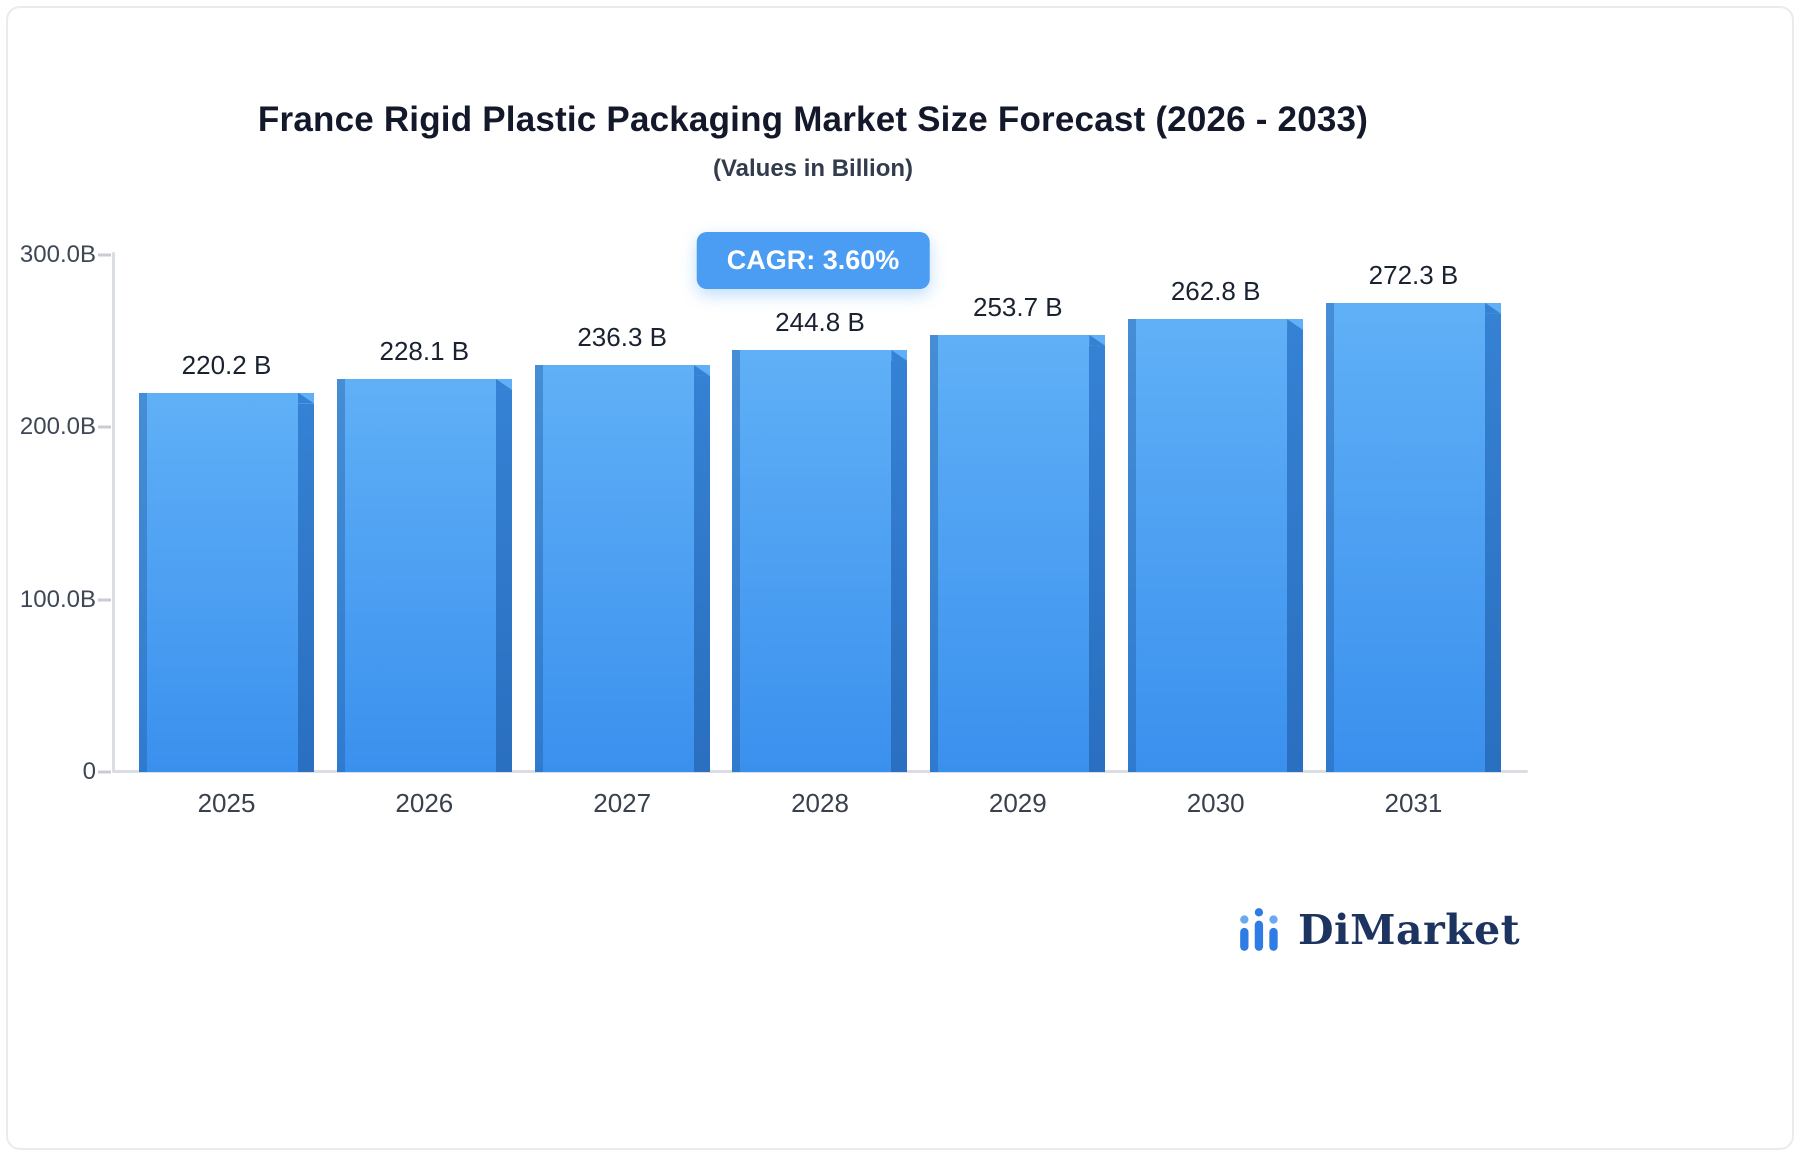 The image size is (1800, 1156). Describe the element at coordinates (424, 577) in the screenshot. I see `bar: 228.1 B 2026` at that location.